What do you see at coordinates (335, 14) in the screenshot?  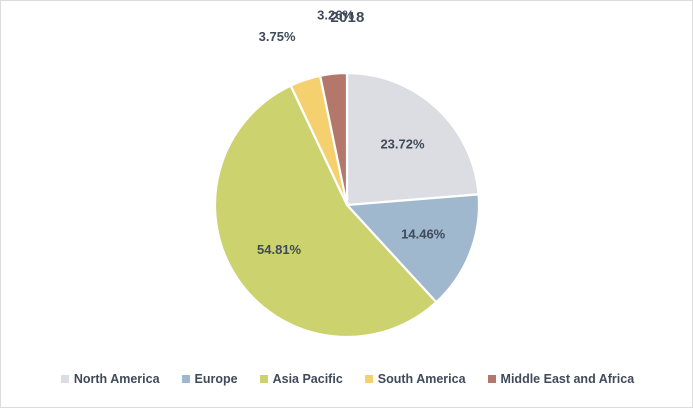 I see `pie-value-label-middle-east-and-africa: 3.26%` at bounding box center [335, 14].